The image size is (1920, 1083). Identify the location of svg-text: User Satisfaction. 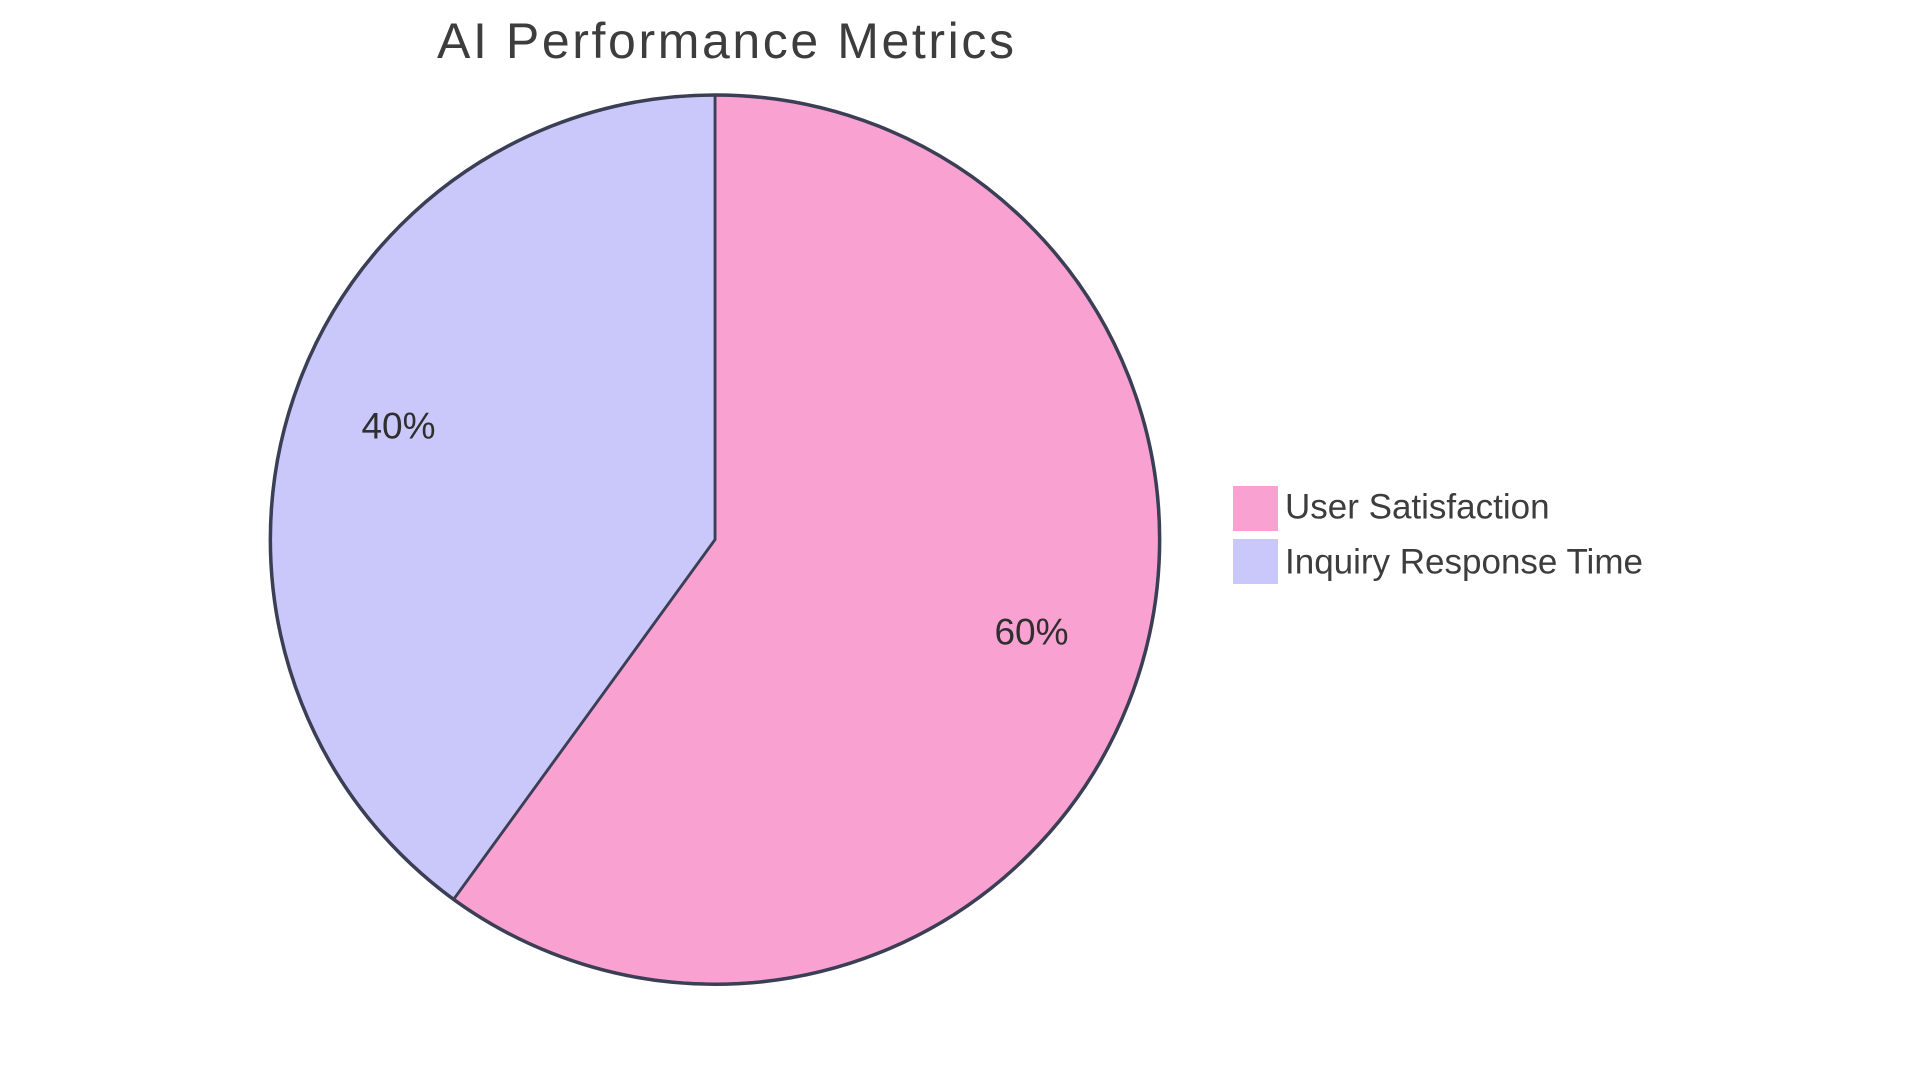
(1417, 507).